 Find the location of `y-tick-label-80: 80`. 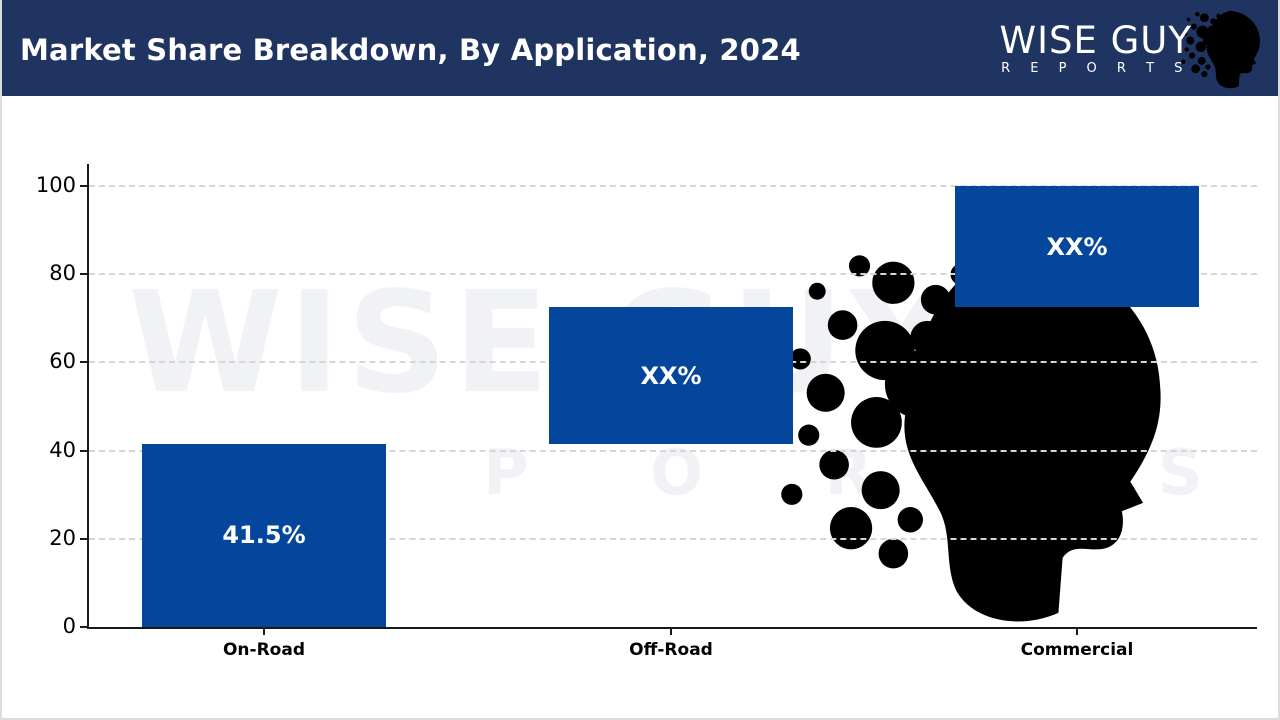

y-tick-label-80: 80 is located at coordinates (62, 273).